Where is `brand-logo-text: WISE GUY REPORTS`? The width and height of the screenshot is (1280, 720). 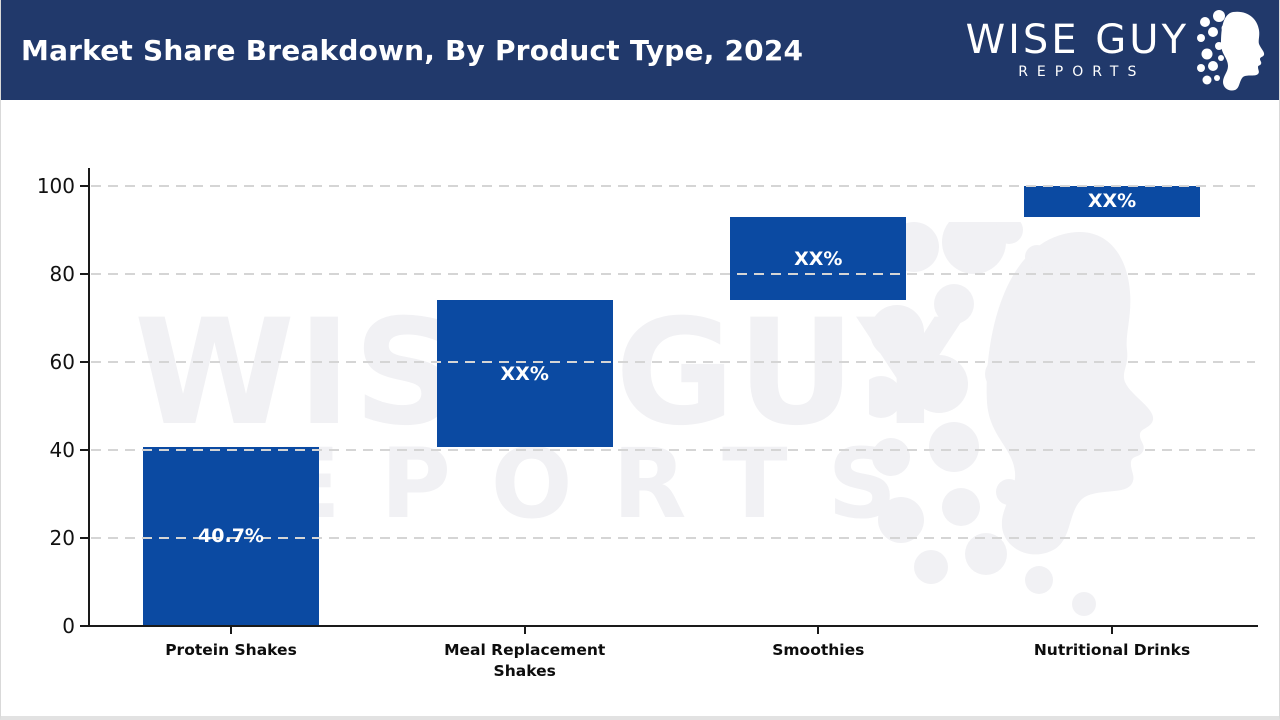
brand-logo-text: WISE GUY REPORTS is located at coordinates (1077, 50).